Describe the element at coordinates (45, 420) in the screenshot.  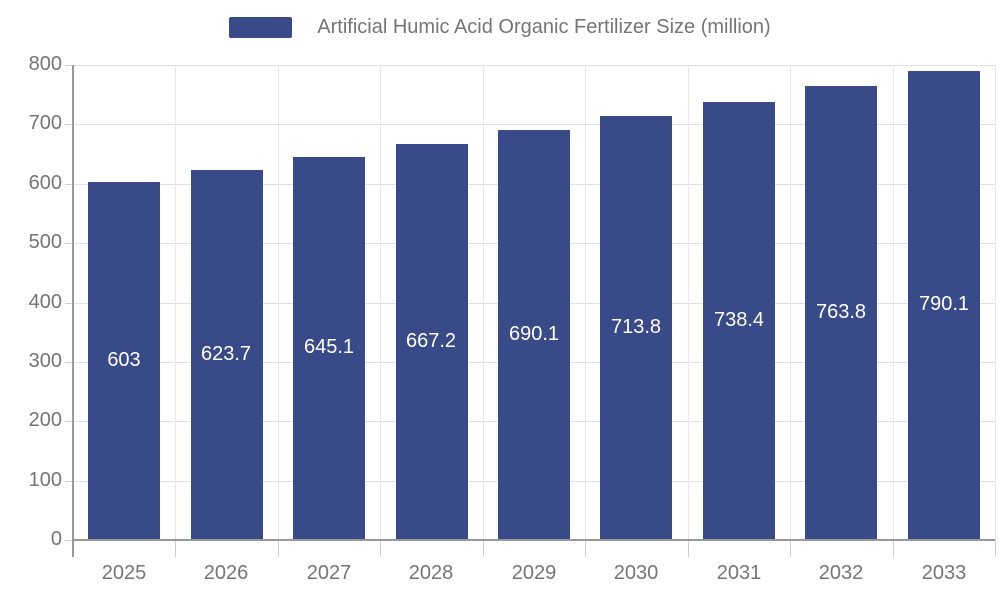
I see `y-axis-label-200: 200` at that location.